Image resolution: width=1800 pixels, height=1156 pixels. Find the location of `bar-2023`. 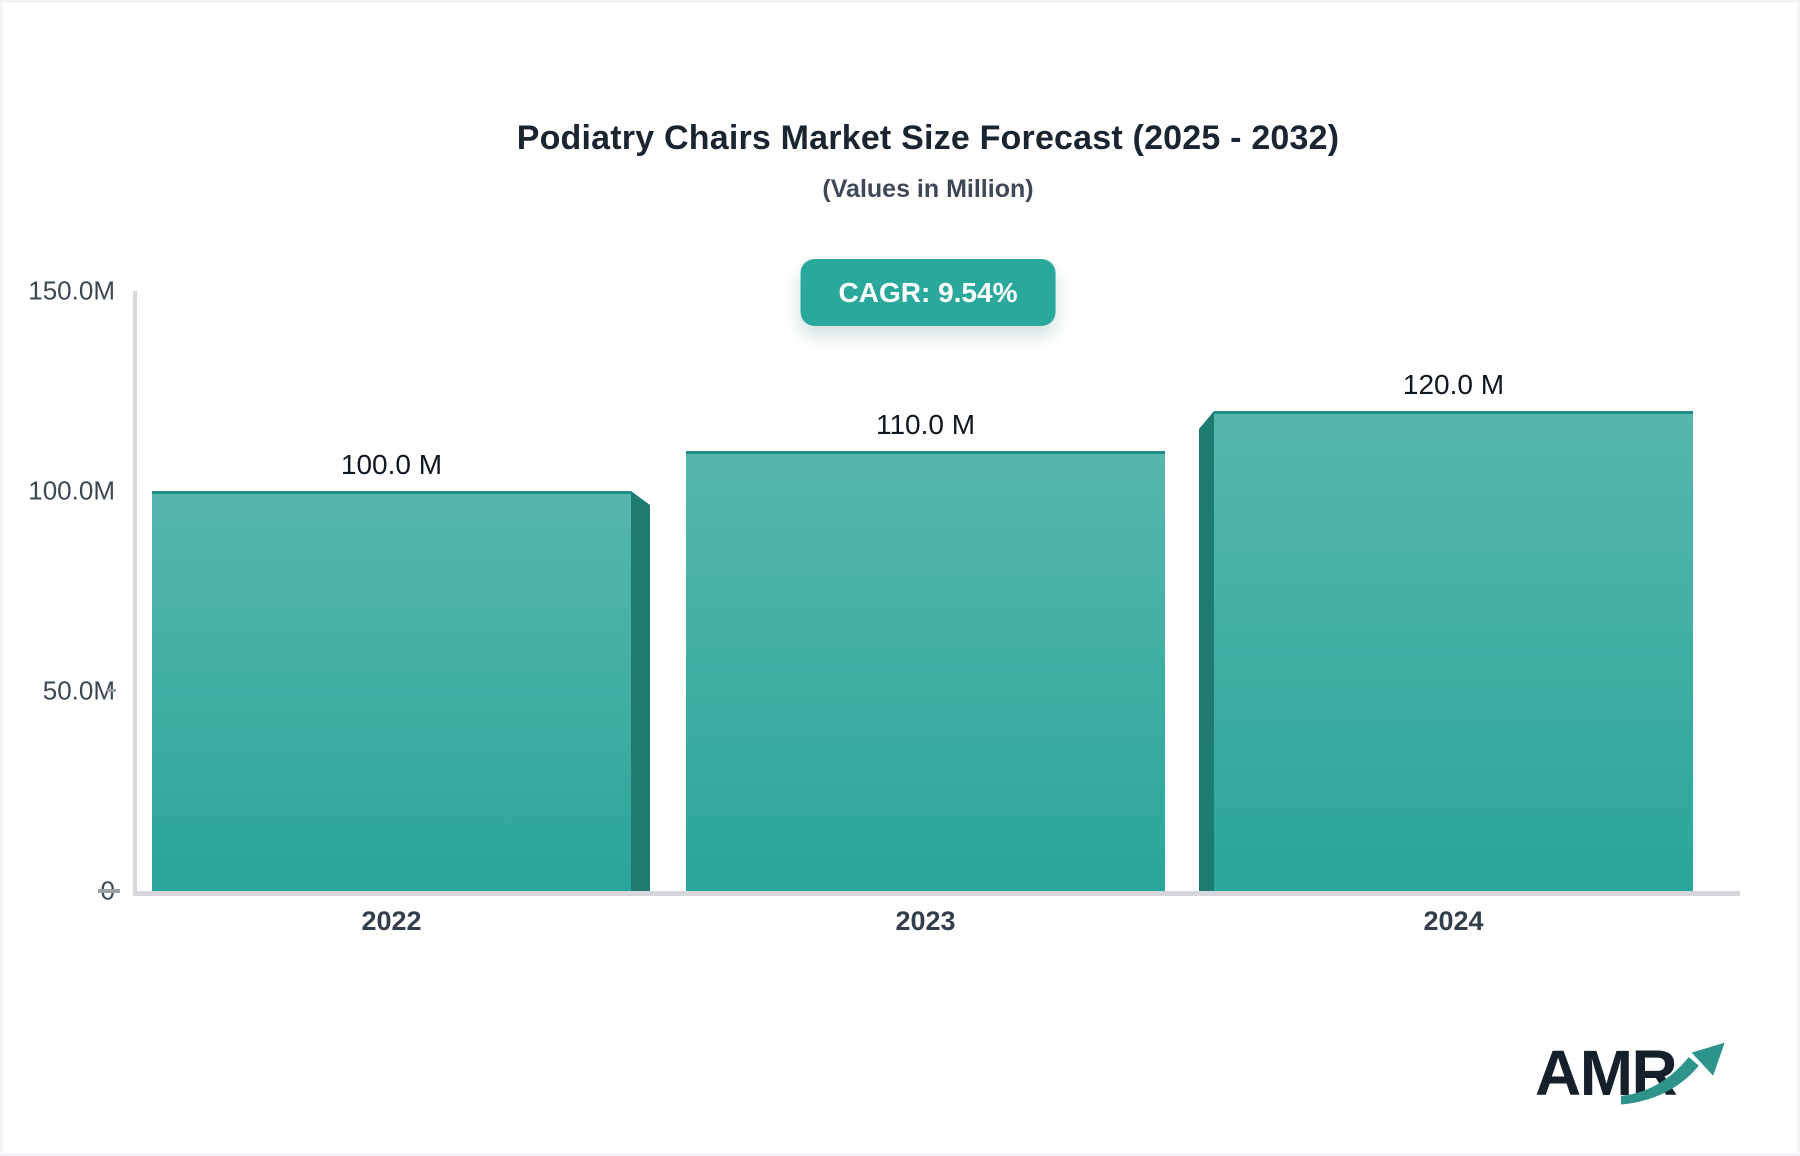

bar-2023 is located at coordinates (925, 671).